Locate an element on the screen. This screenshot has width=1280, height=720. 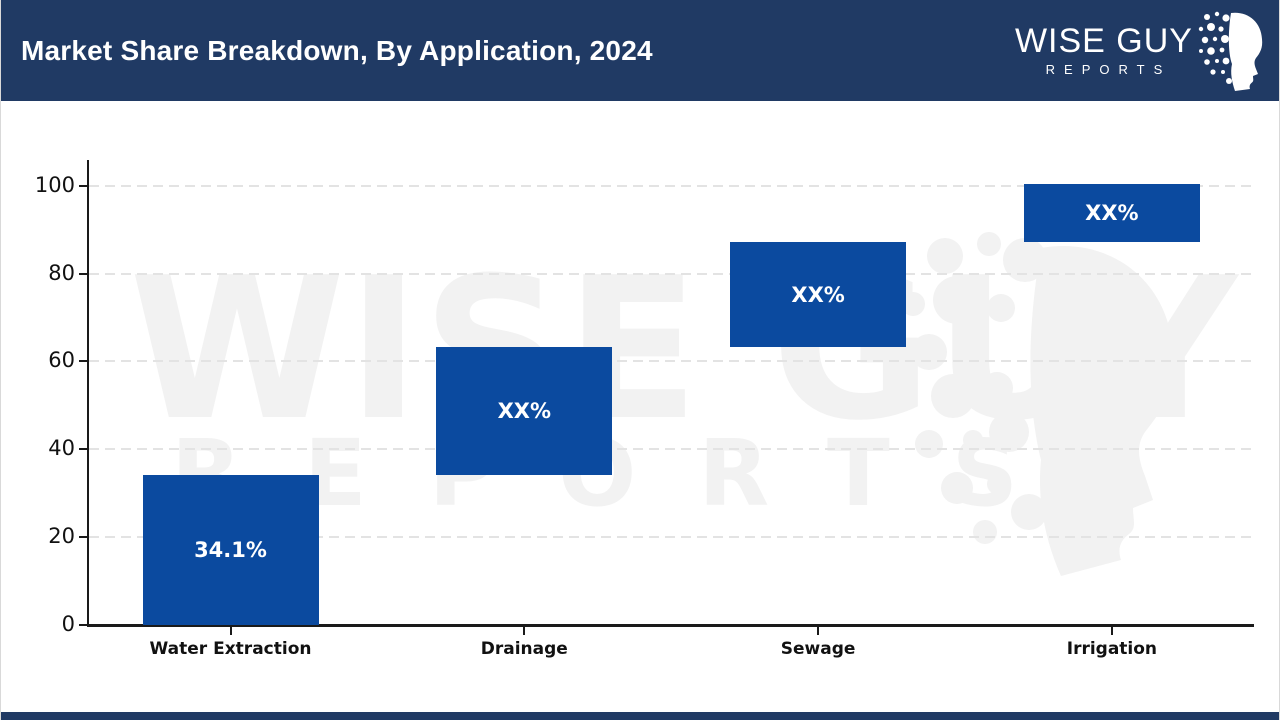
y-tick-label-100: 100 is located at coordinates (54, 184).